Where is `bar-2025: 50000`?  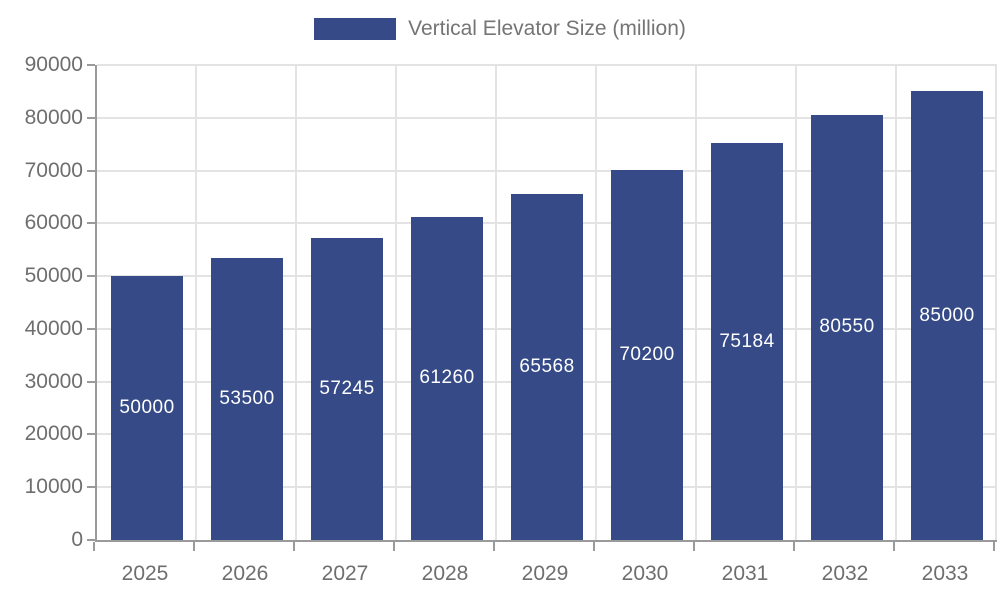 bar-2025: 50000 is located at coordinates (147, 408).